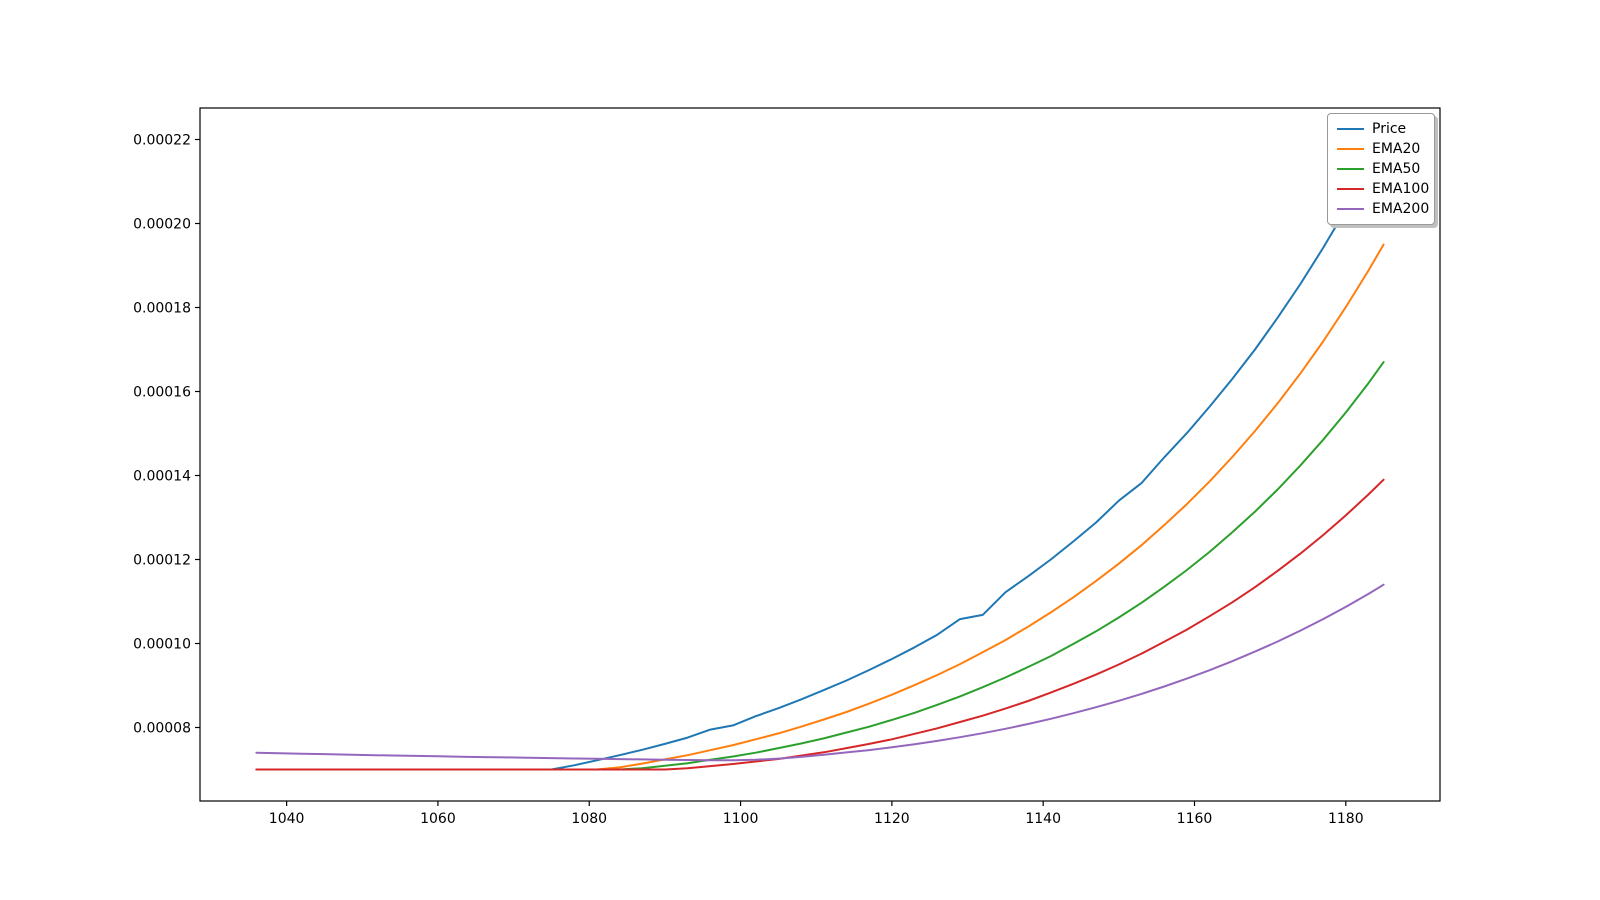 This screenshot has width=1600, height=900. What do you see at coordinates (741, 819) in the screenshot?
I see `x-tick-label: 1100` at bounding box center [741, 819].